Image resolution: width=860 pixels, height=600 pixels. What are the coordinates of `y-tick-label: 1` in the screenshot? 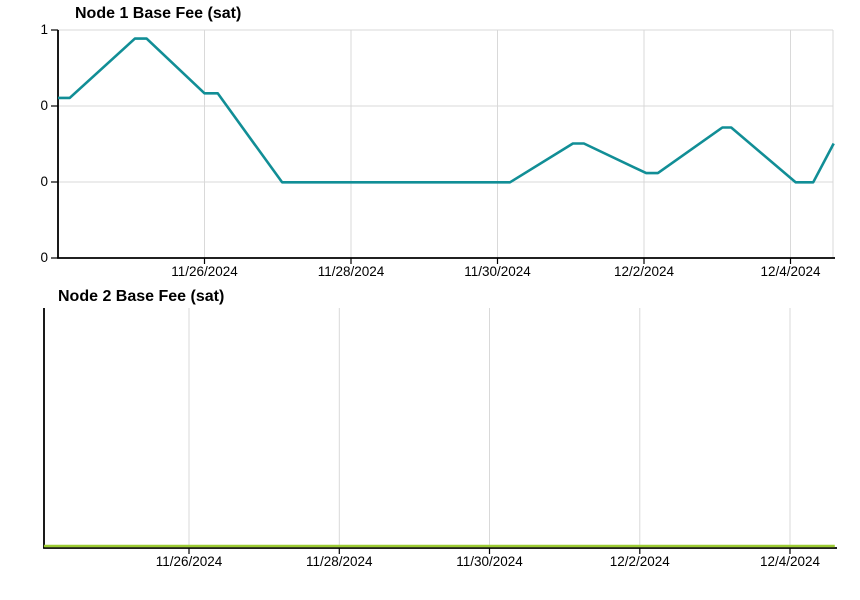 It's located at (44, 29).